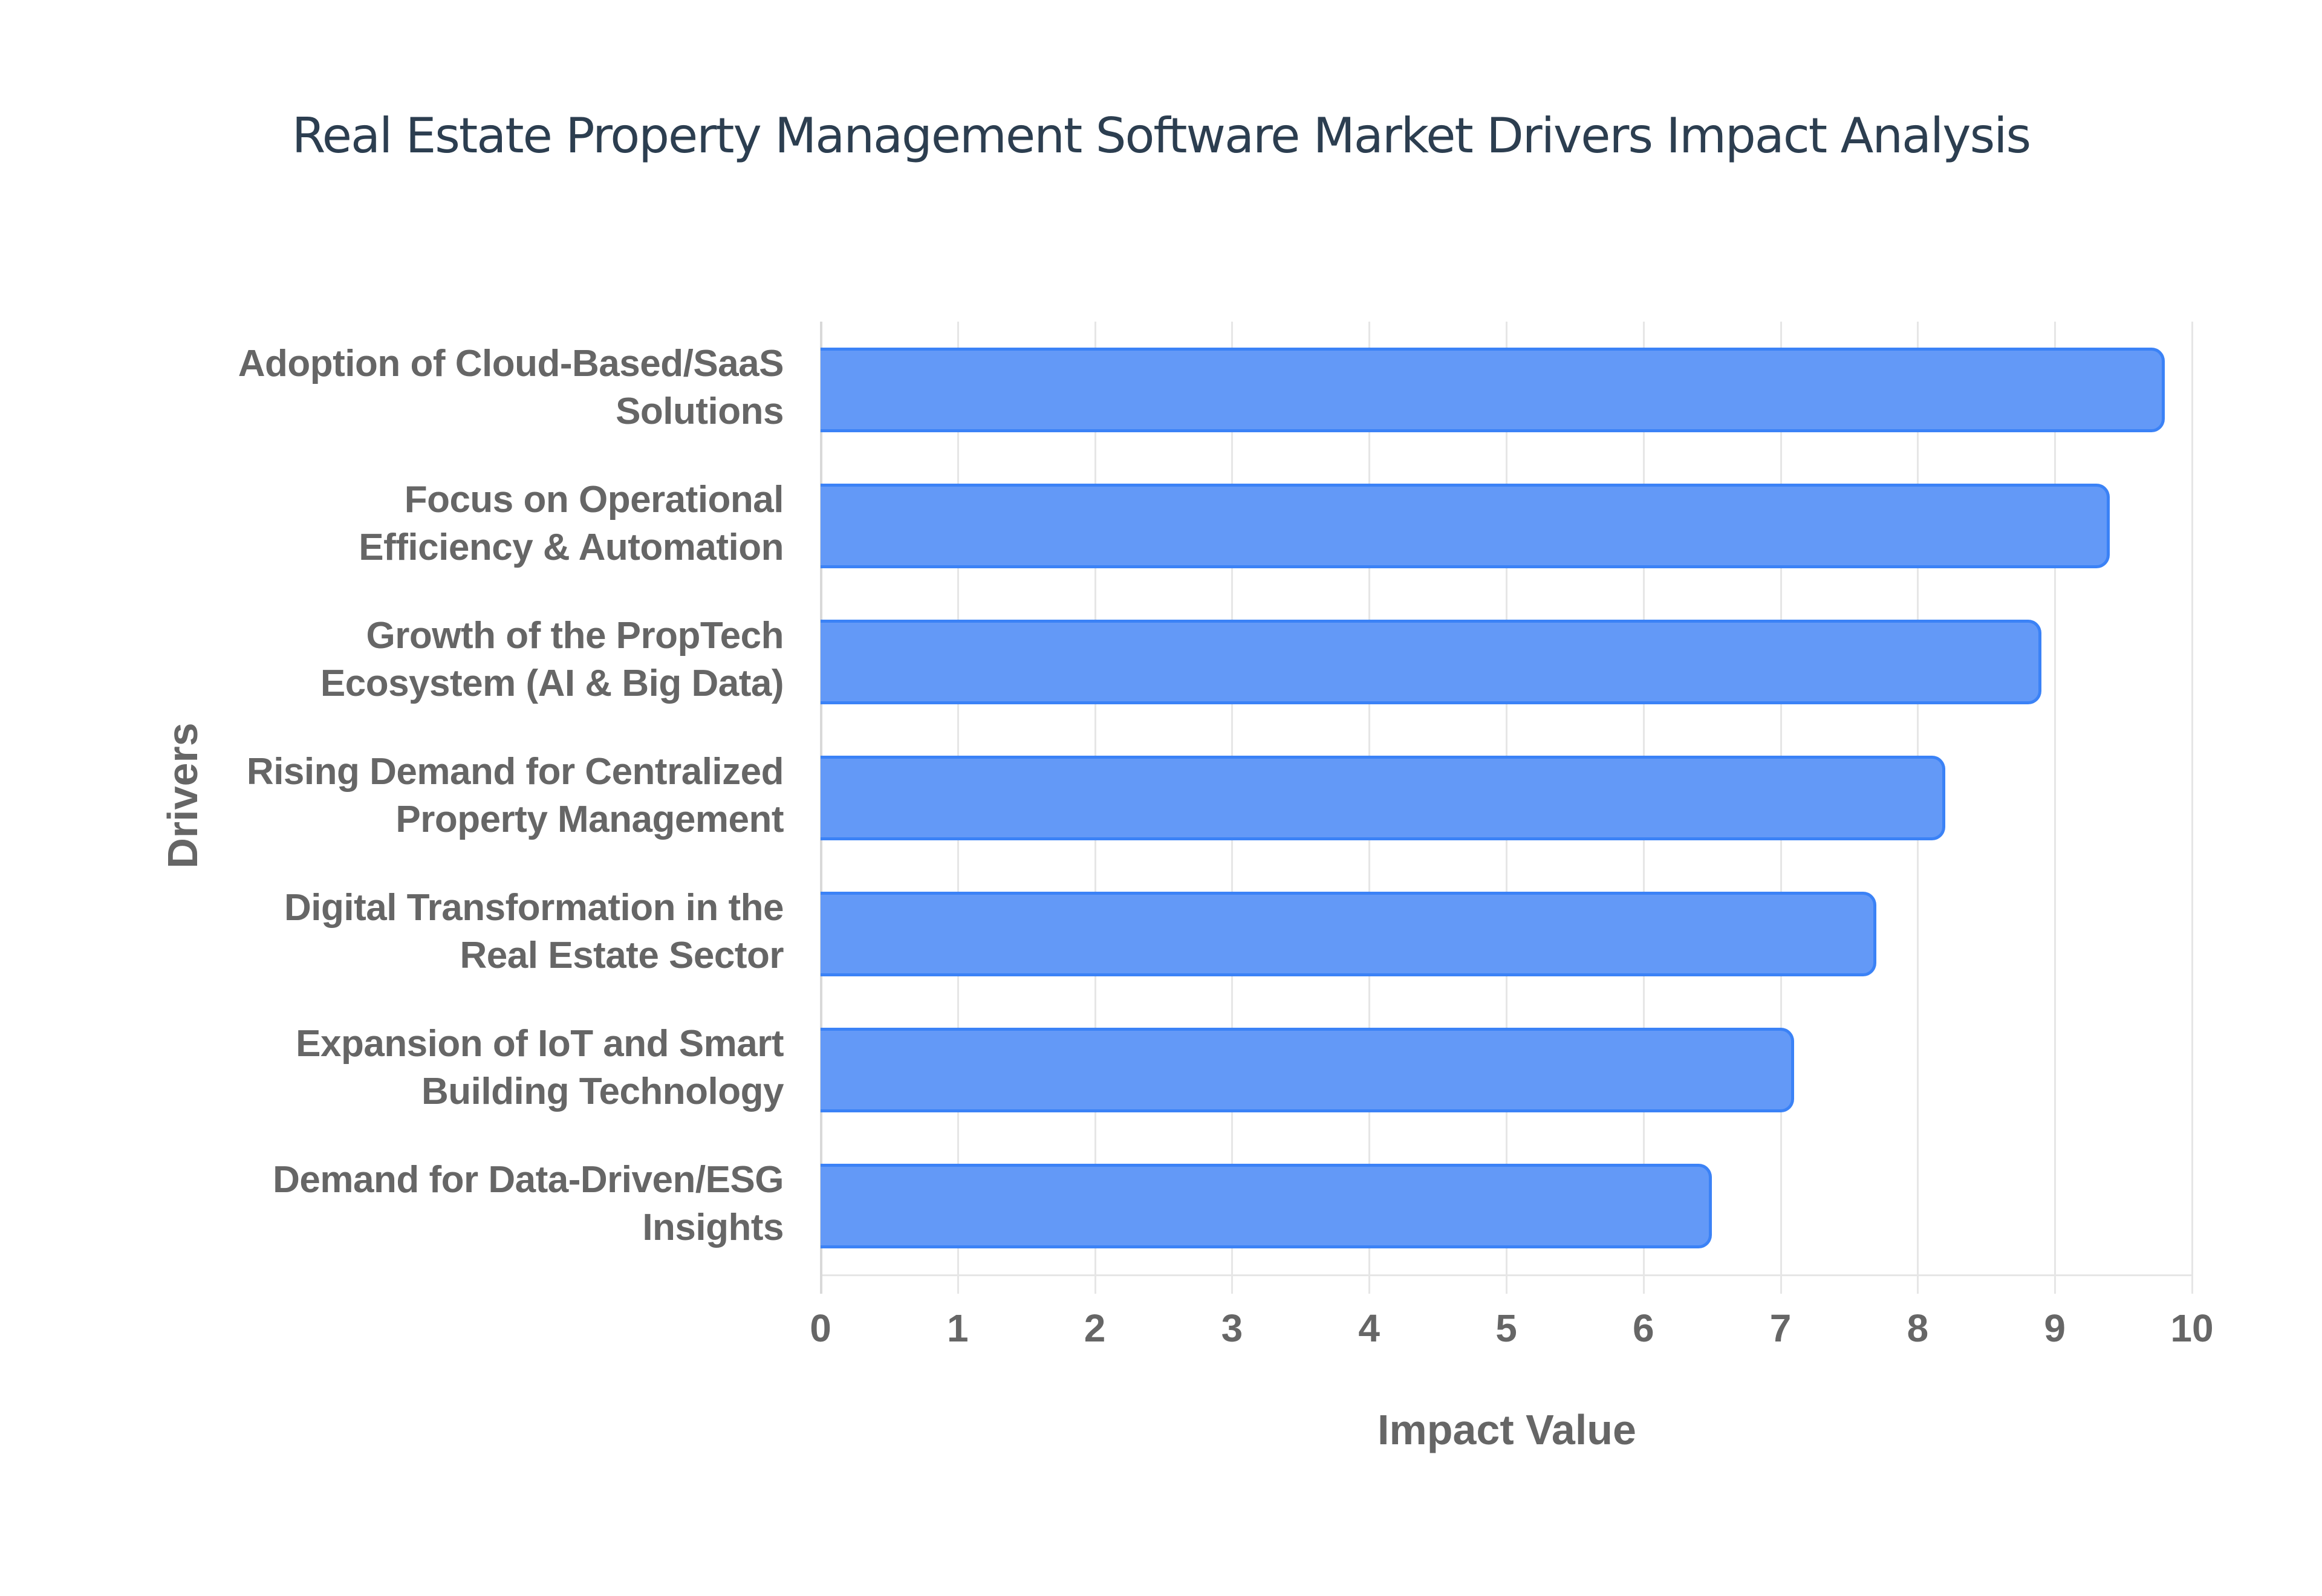 The height and width of the screenshot is (1596, 2322). I want to click on label-line: Building Technology, so click(602, 1092).